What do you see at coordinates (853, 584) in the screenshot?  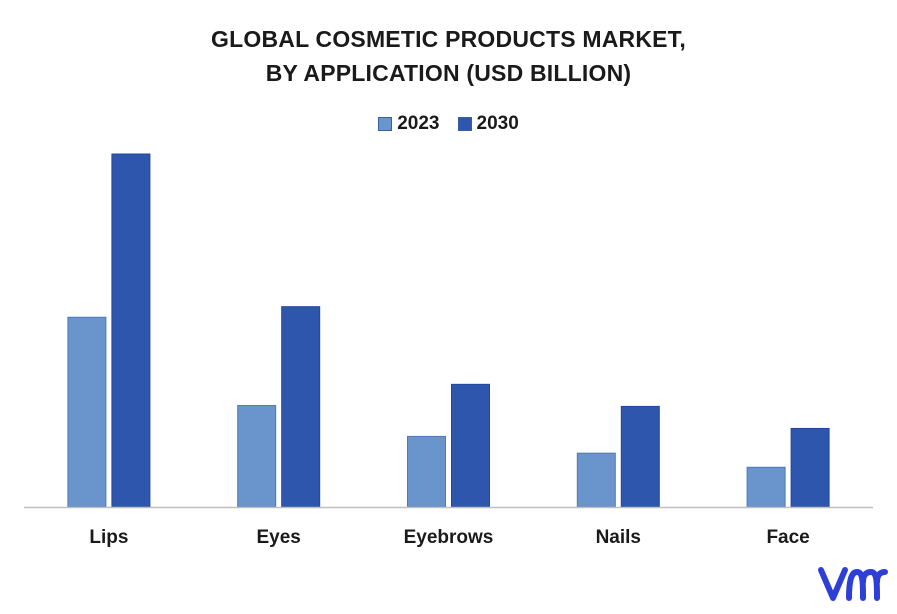 I see `vmr-logo-icon` at bounding box center [853, 584].